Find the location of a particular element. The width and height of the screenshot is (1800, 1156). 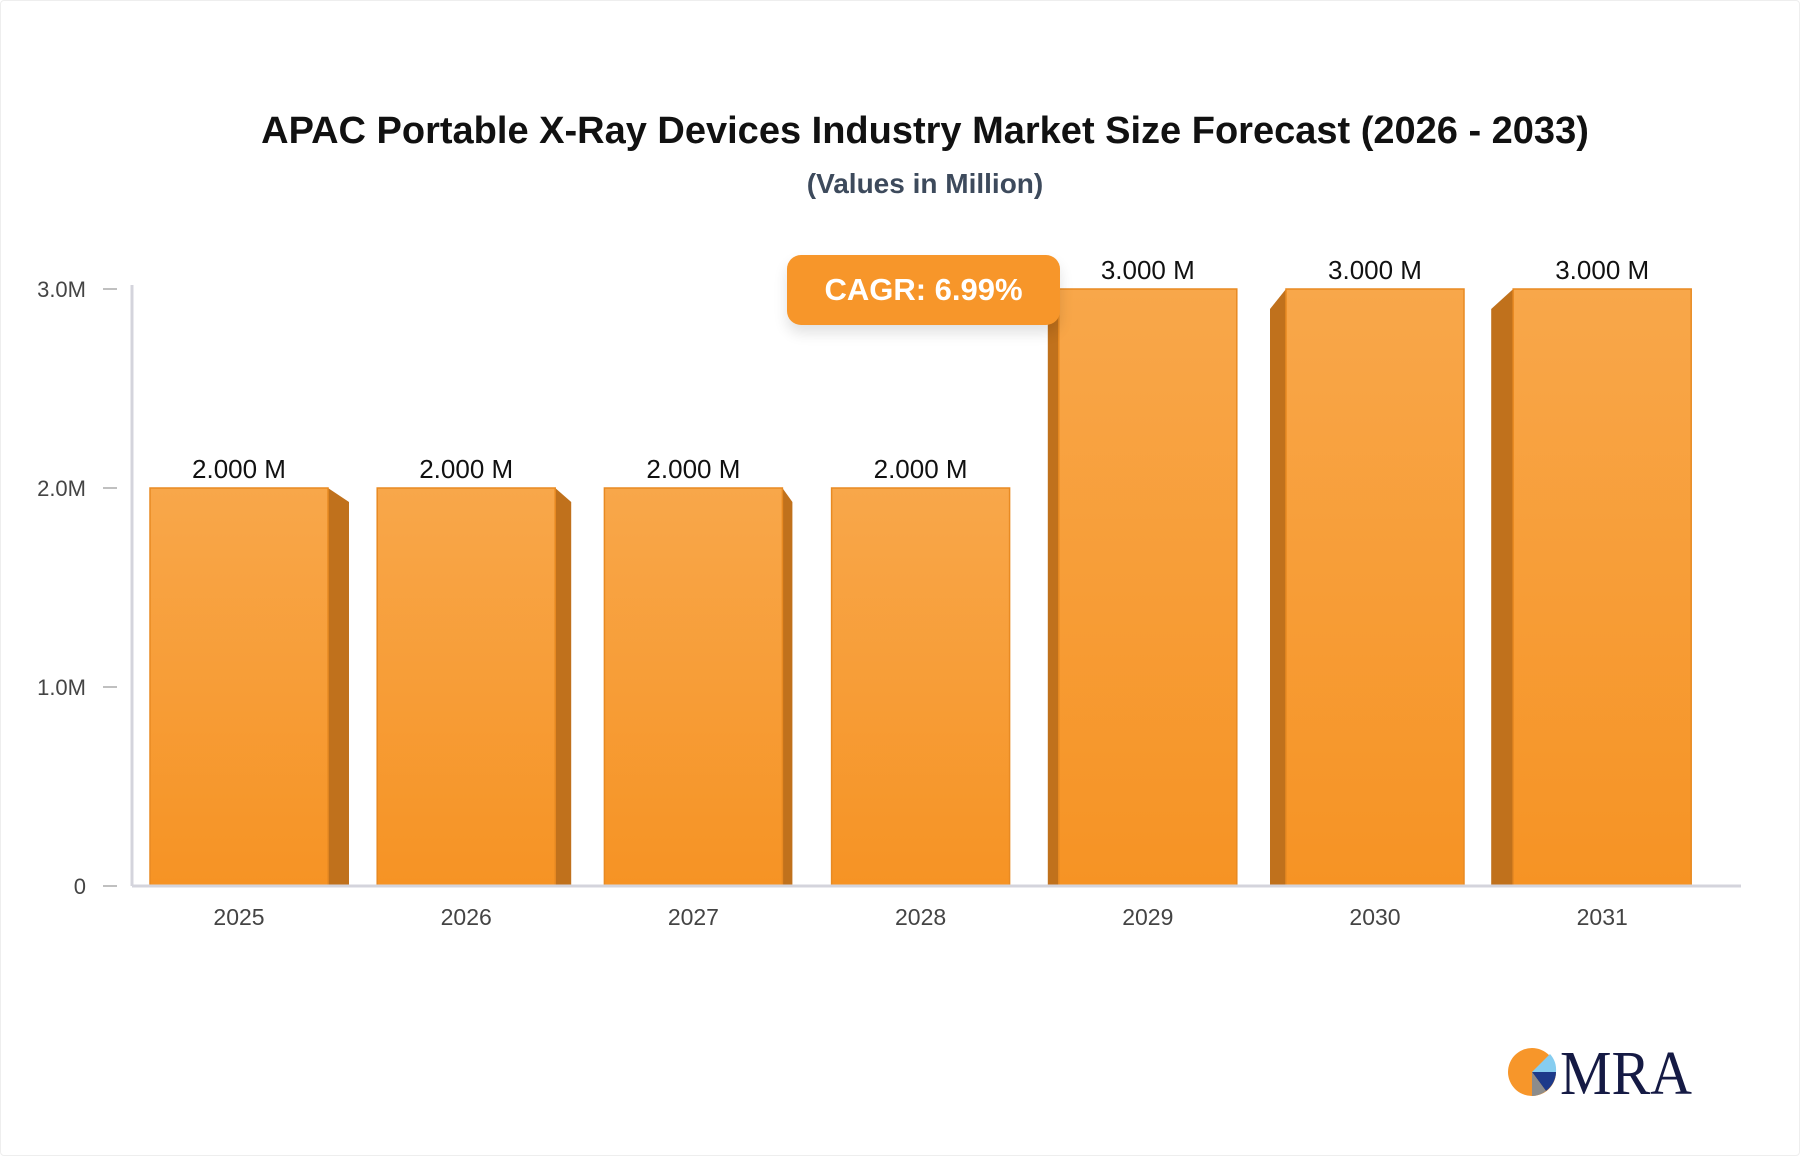

bar-2030 is located at coordinates (1375, 587).